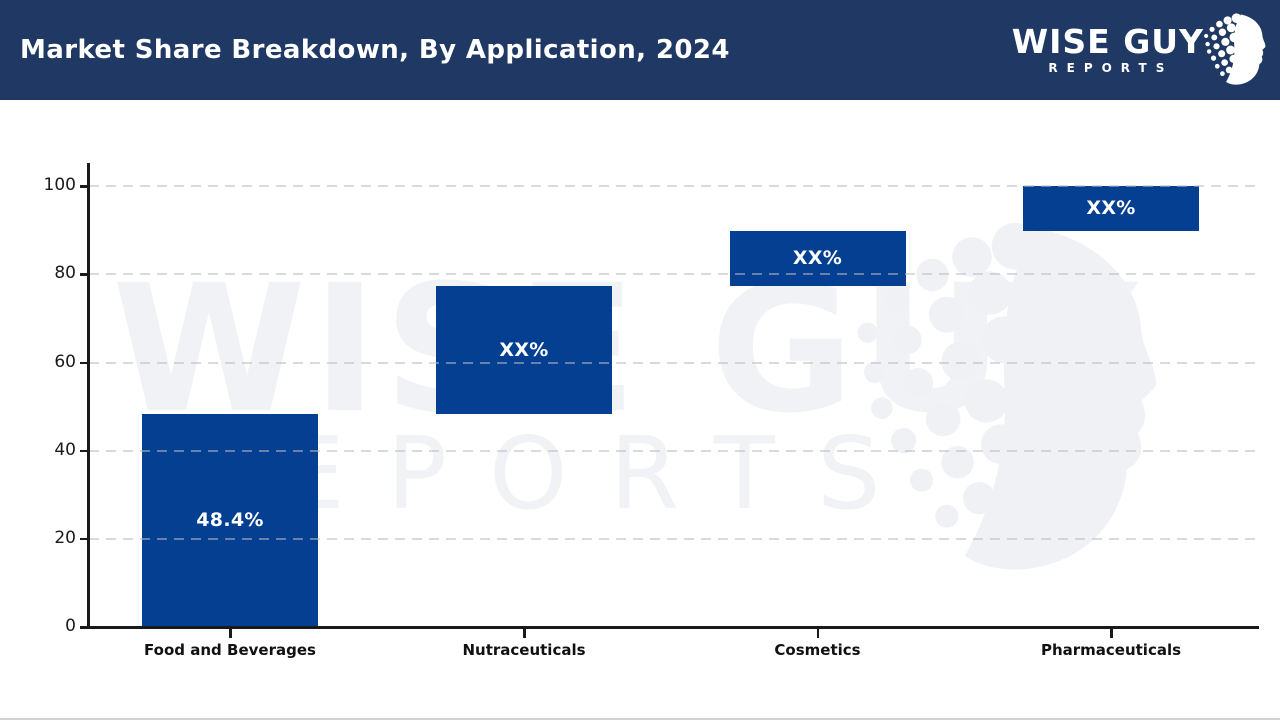  What do you see at coordinates (59, 185) in the screenshot?
I see `y-tick-label-100: 100` at bounding box center [59, 185].